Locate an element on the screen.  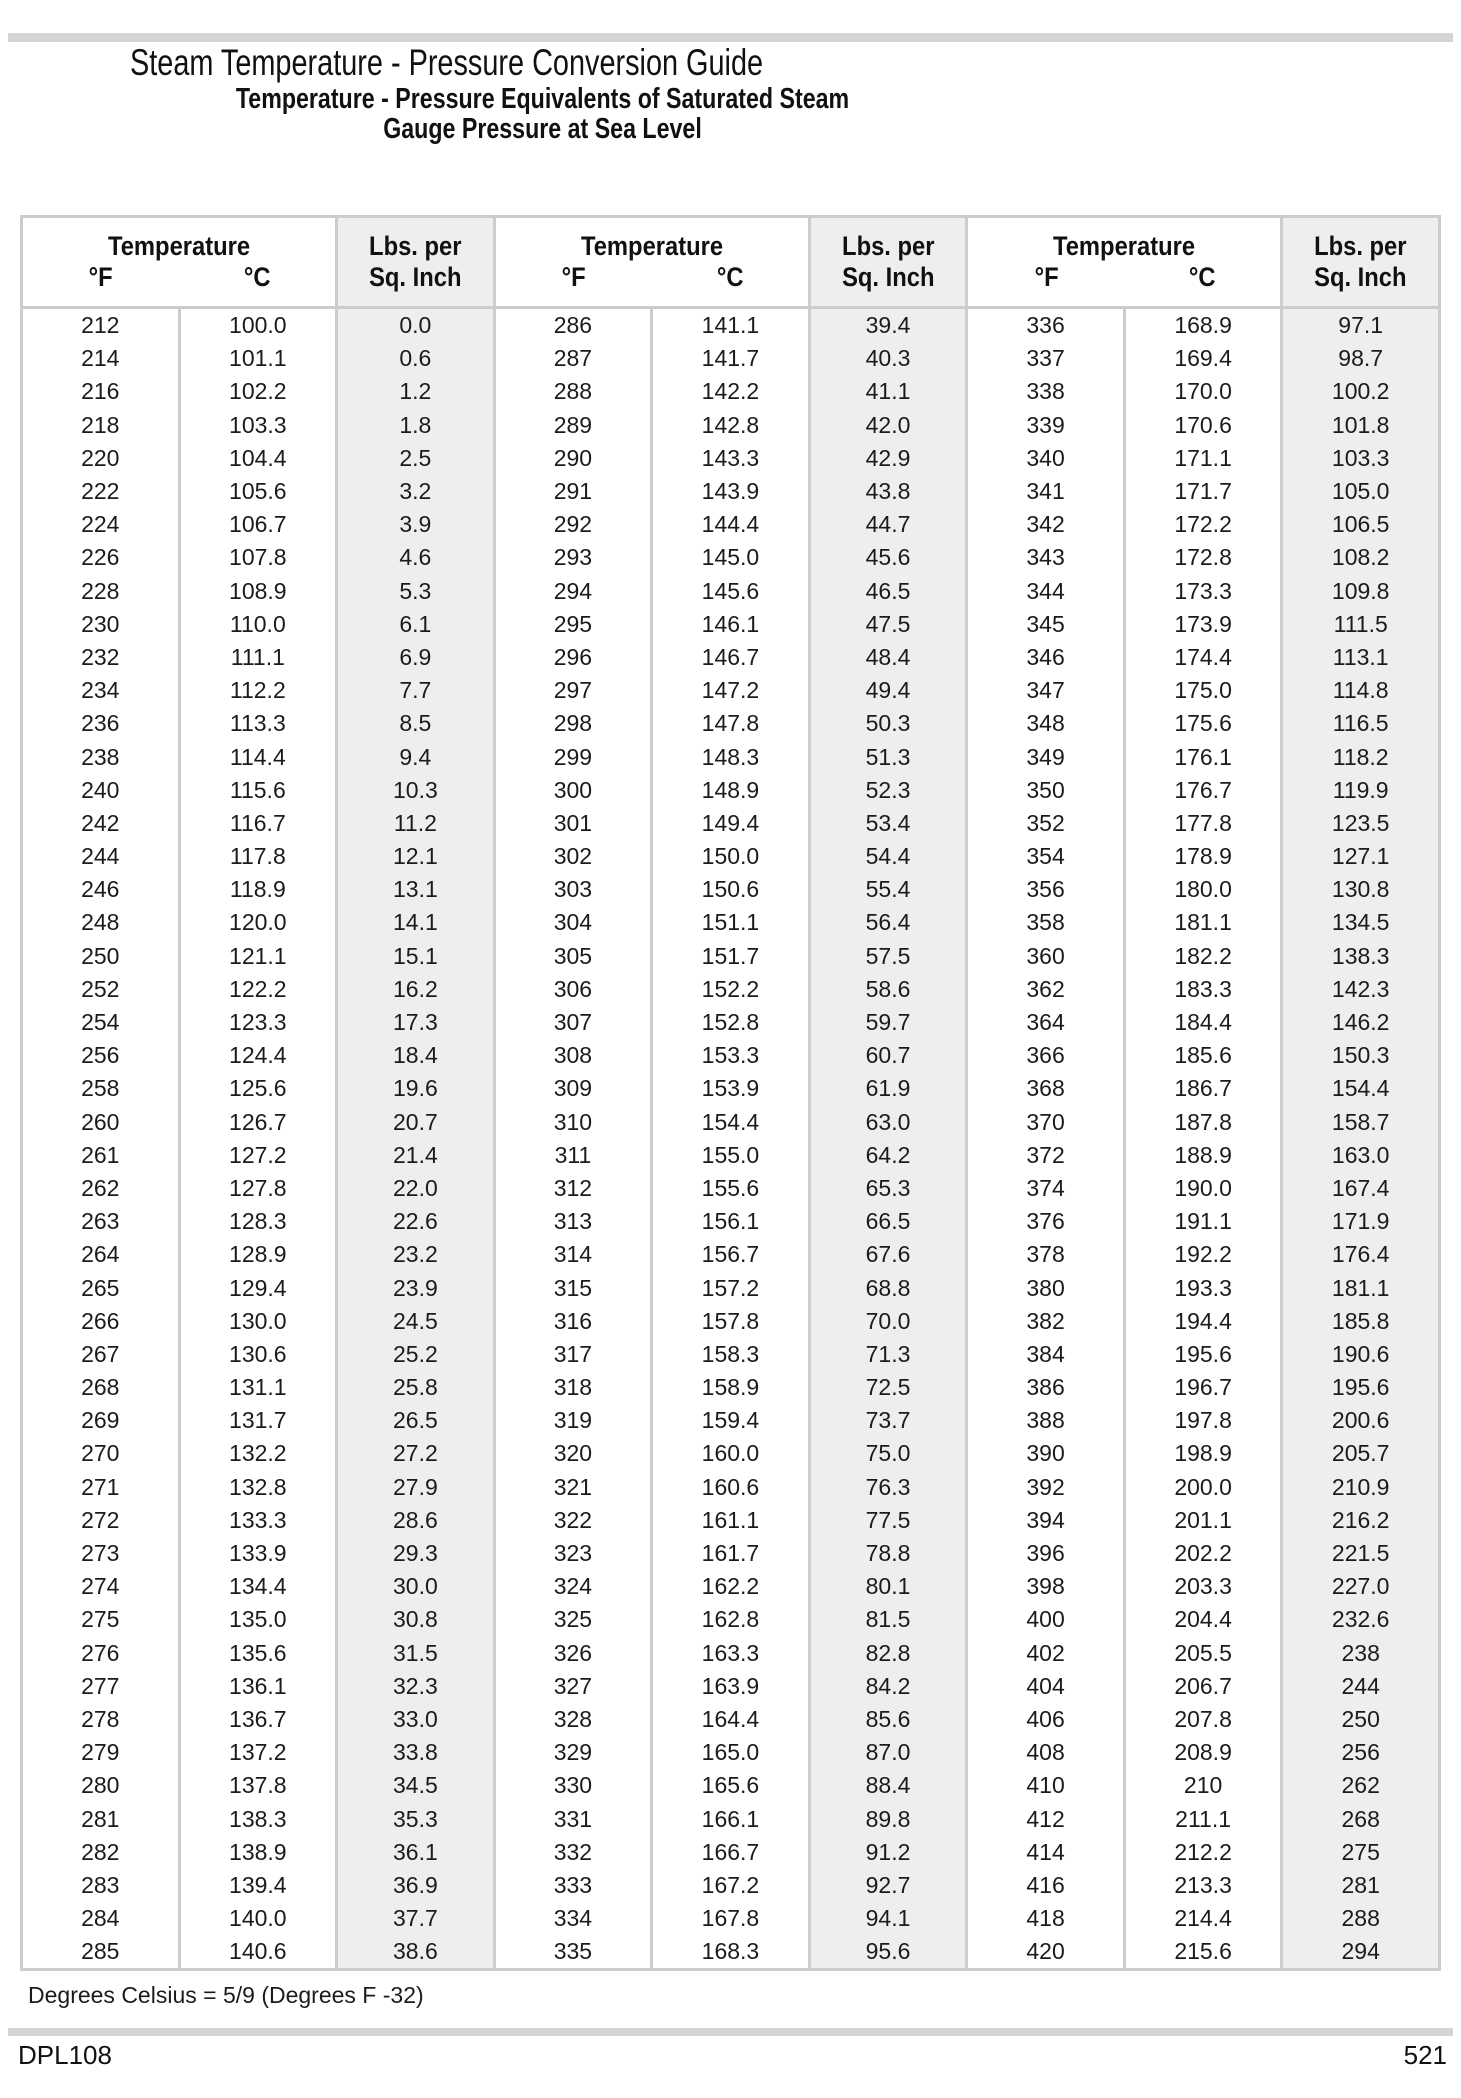
cell-temp-f: 336 is located at coordinates (1045, 325).